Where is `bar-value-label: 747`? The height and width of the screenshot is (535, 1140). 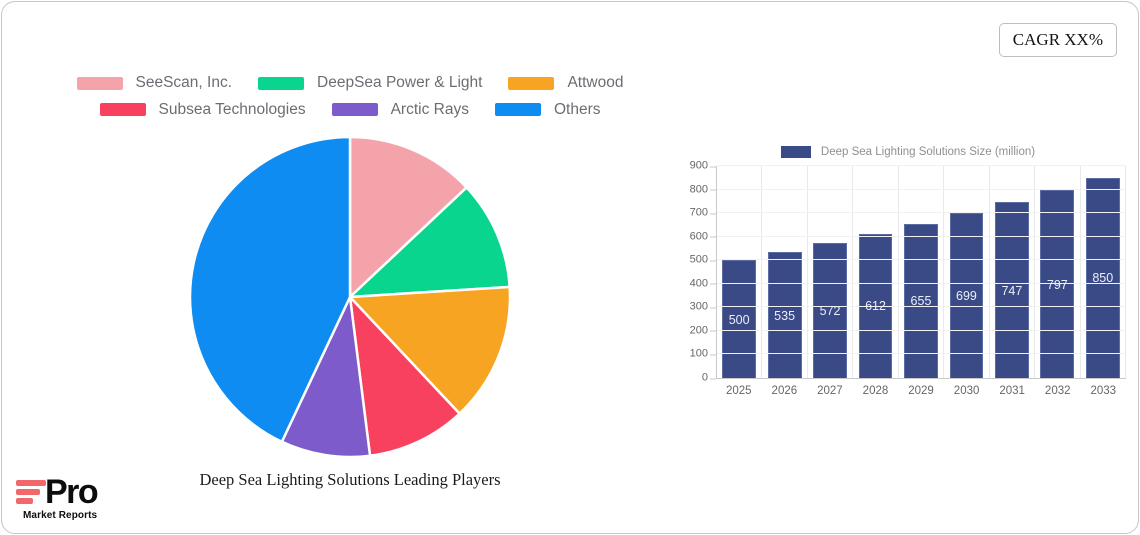 bar-value-label: 747 is located at coordinates (1012, 290).